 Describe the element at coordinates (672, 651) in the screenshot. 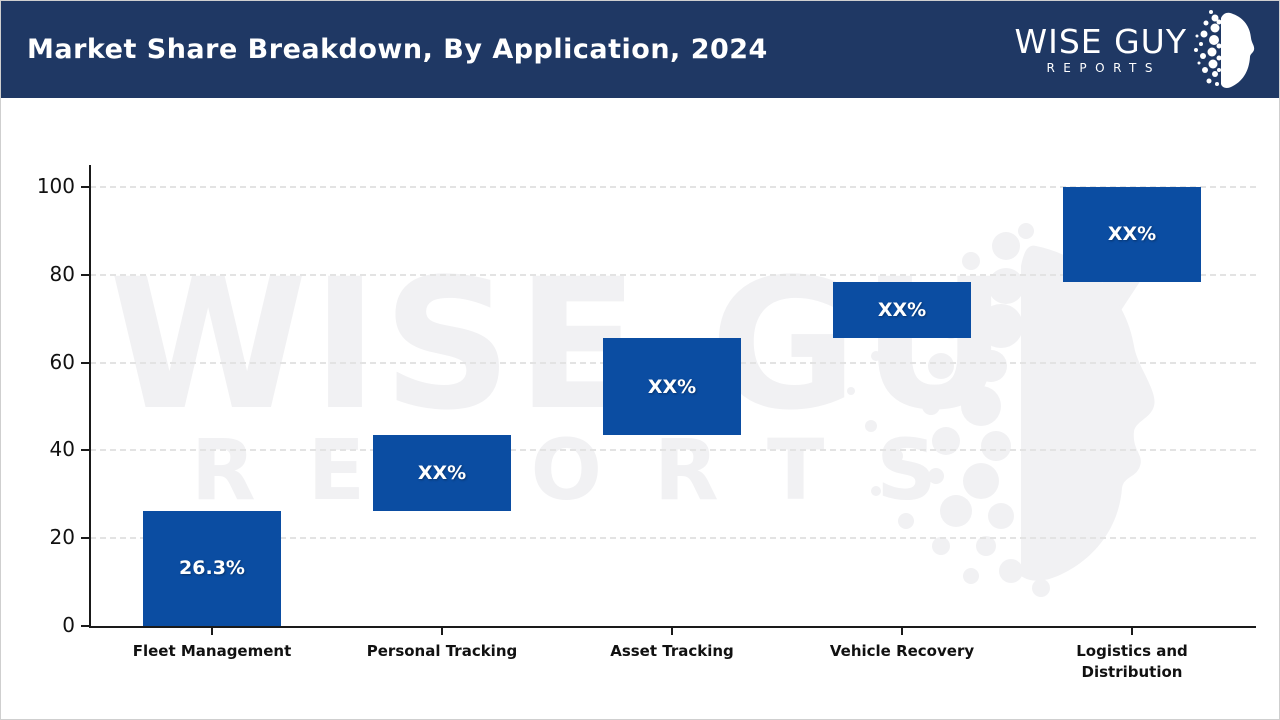

I see `x-axis-label: Asset Tracking` at that location.